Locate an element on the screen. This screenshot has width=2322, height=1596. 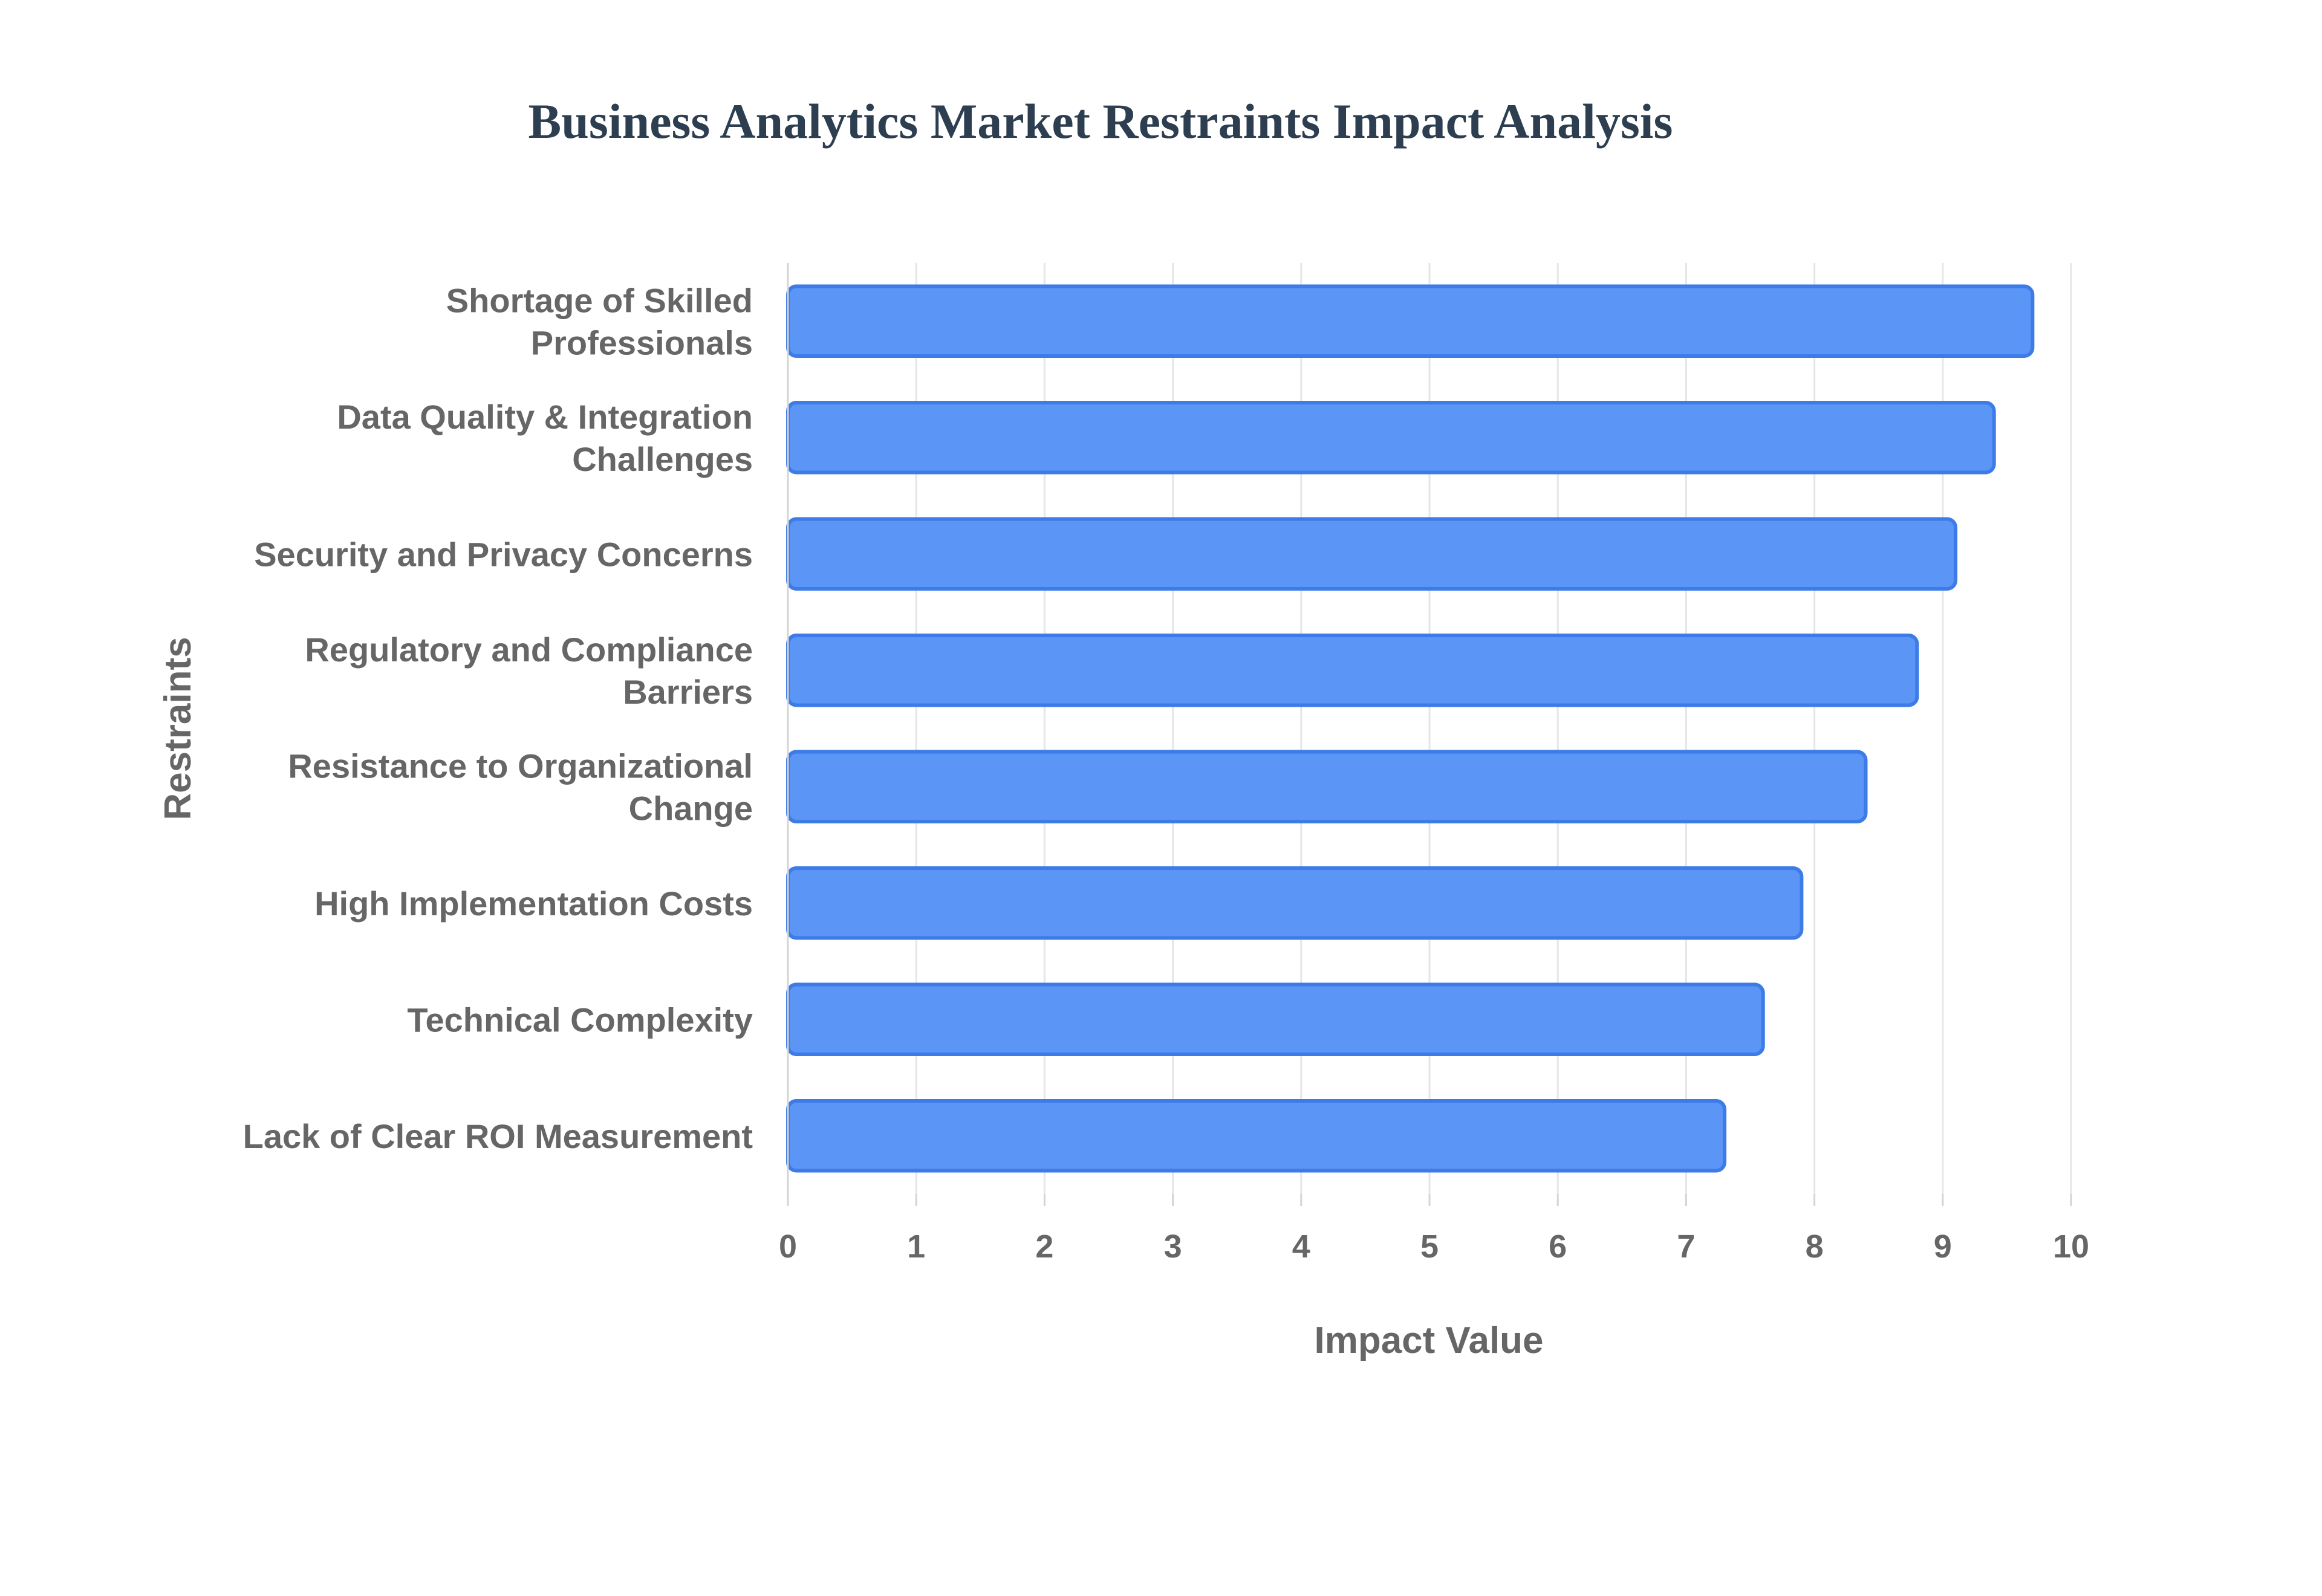
x-tick-label: 4 is located at coordinates (1301, 1246).